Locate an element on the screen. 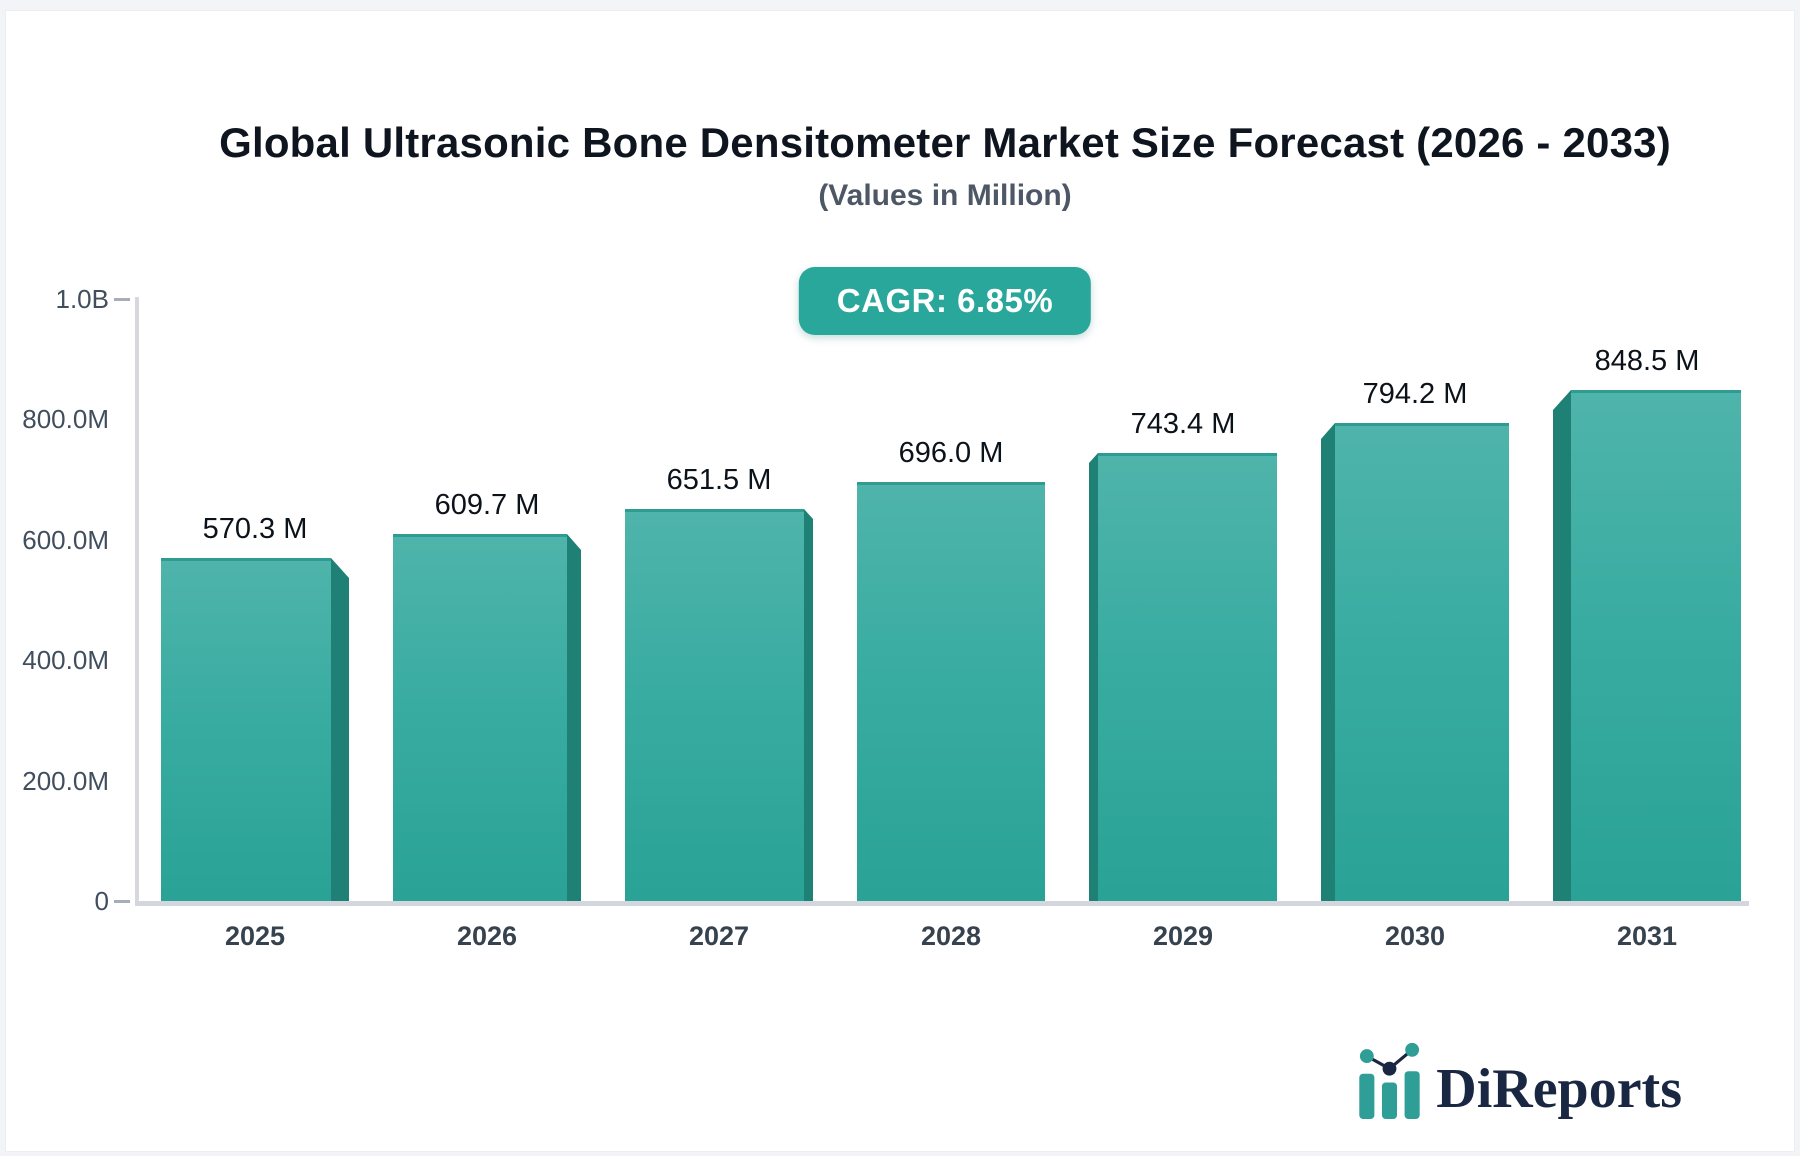  y-axis-label: 200.0M is located at coordinates (65, 780).